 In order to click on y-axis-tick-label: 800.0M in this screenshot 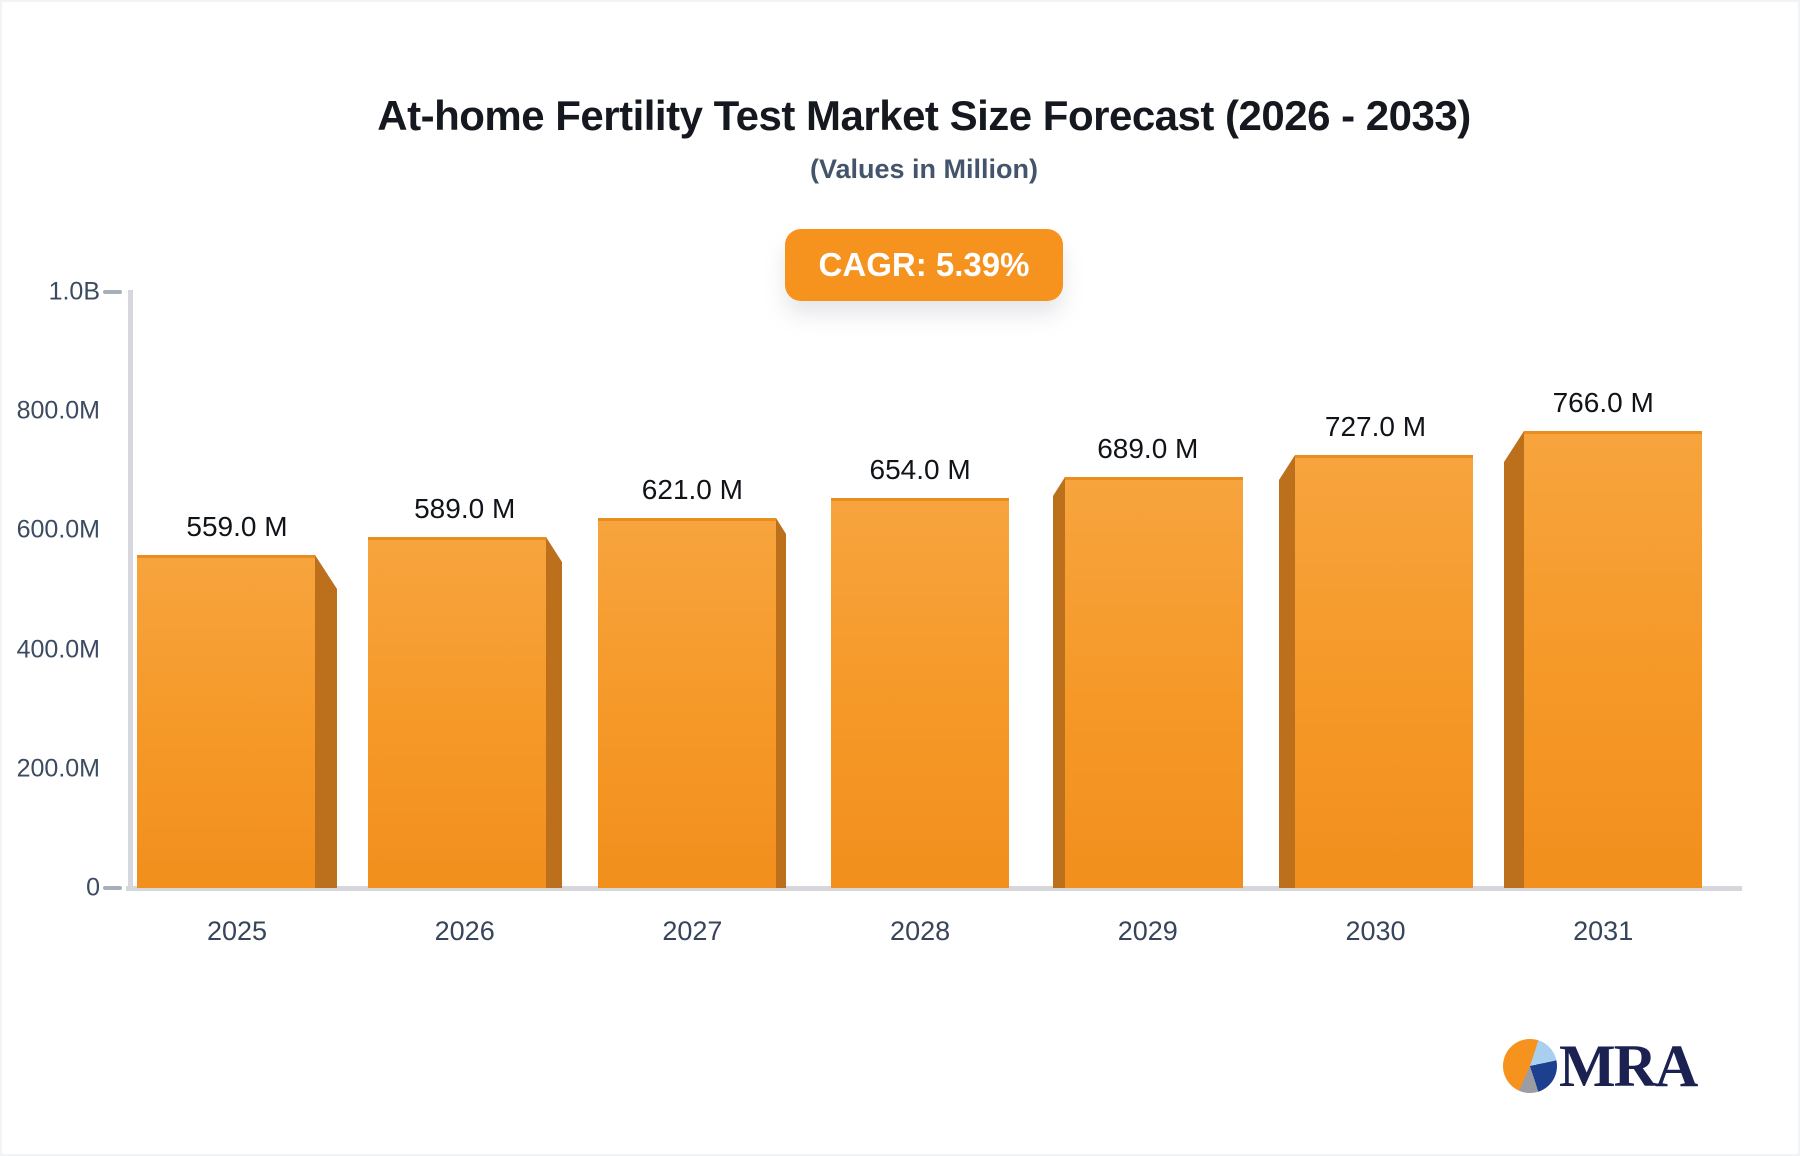, I will do `click(58, 410)`.